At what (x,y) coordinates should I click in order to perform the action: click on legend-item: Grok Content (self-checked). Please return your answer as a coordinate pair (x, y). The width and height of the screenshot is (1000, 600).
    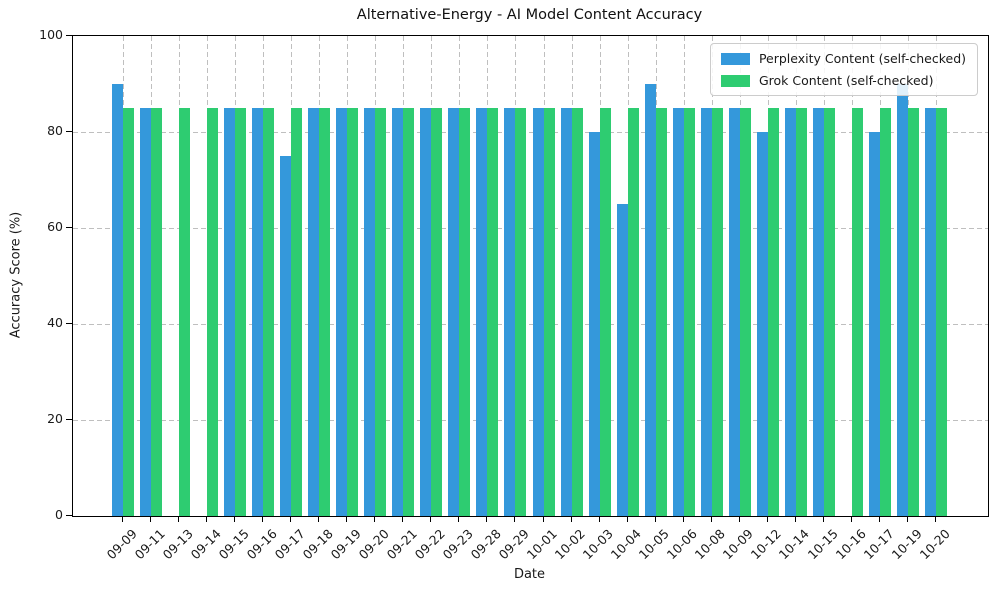
    Looking at the image, I should click on (843, 80).